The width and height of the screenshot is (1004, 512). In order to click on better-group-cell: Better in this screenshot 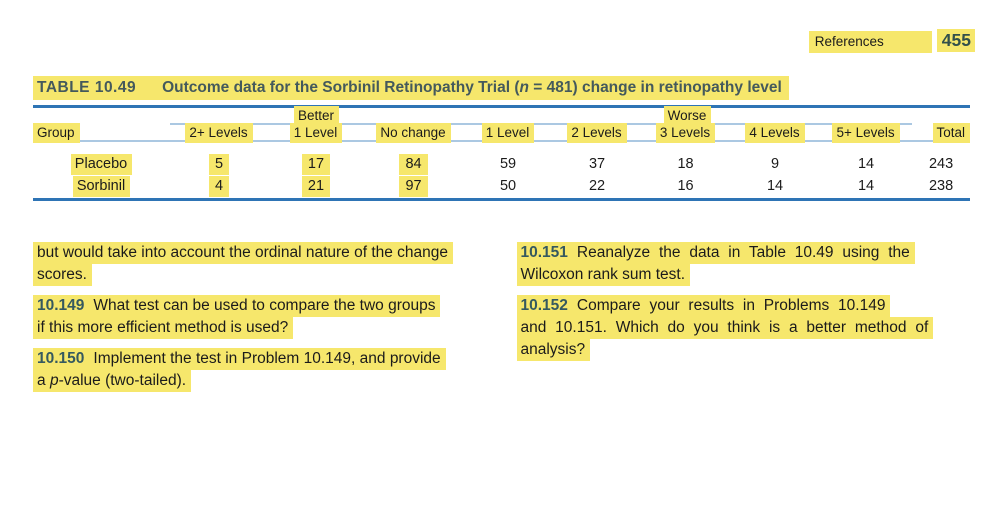, I will do `click(317, 116)`.